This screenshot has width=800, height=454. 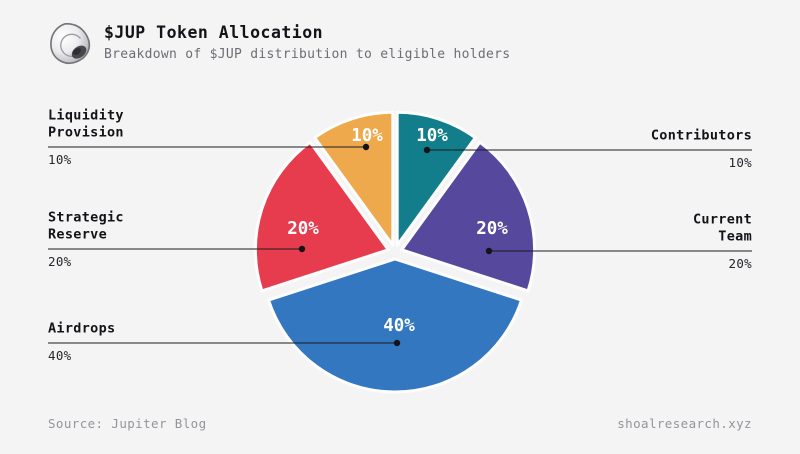 What do you see at coordinates (740, 263) in the screenshot?
I see `callout-value-current-team: 20%` at bounding box center [740, 263].